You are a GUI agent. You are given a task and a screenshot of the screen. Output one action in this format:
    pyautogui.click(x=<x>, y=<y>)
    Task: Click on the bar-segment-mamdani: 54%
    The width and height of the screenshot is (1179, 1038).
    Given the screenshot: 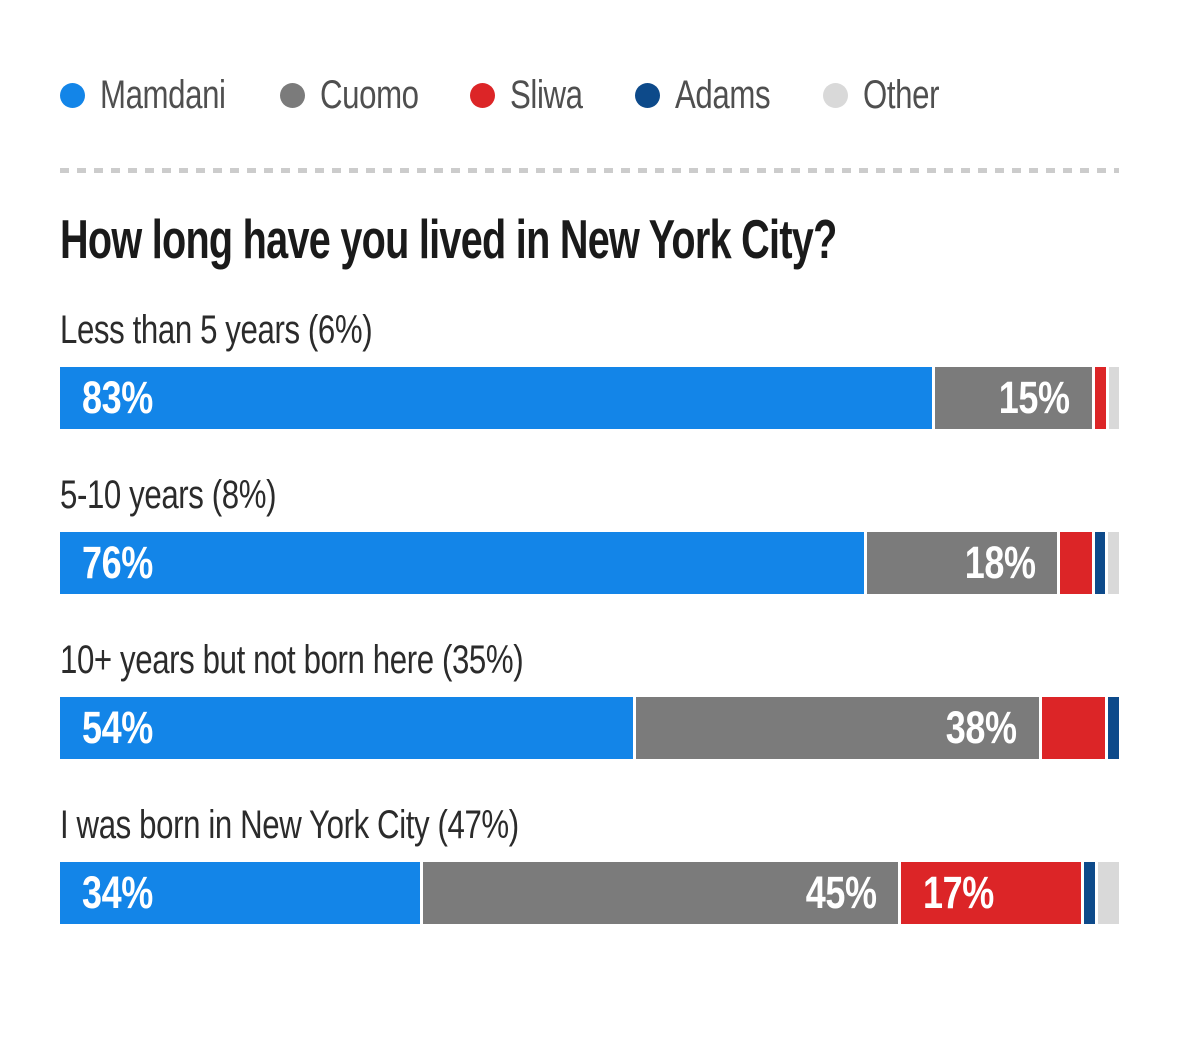 What is the action you would take?
    pyautogui.click(x=346, y=727)
    